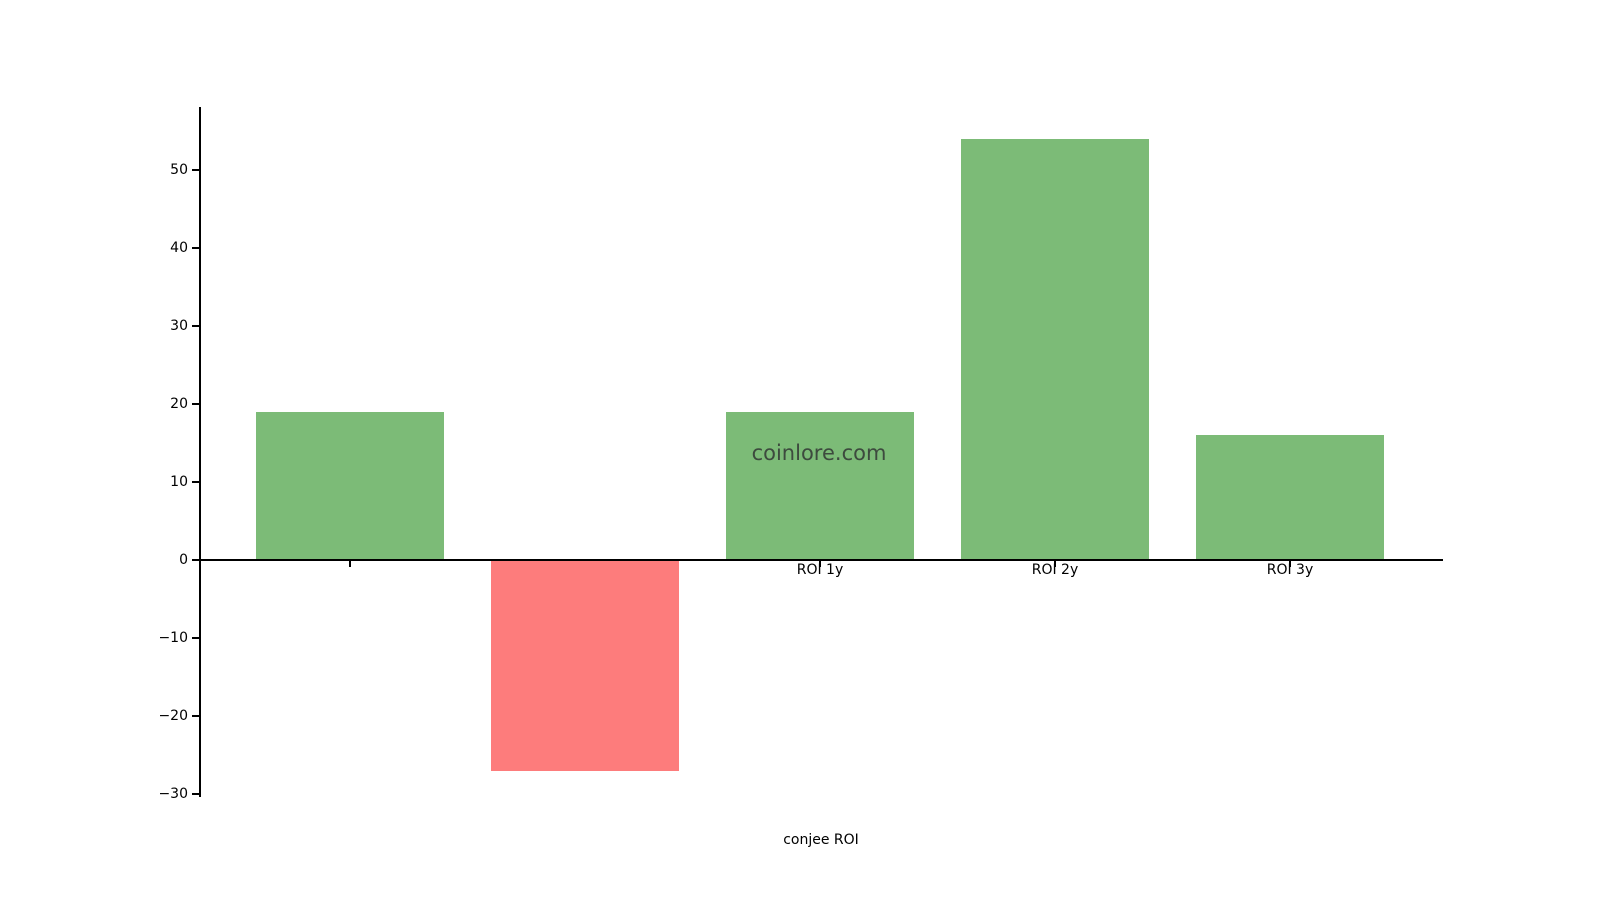  I want to click on y-tick-label: 40, so click(179, 248).